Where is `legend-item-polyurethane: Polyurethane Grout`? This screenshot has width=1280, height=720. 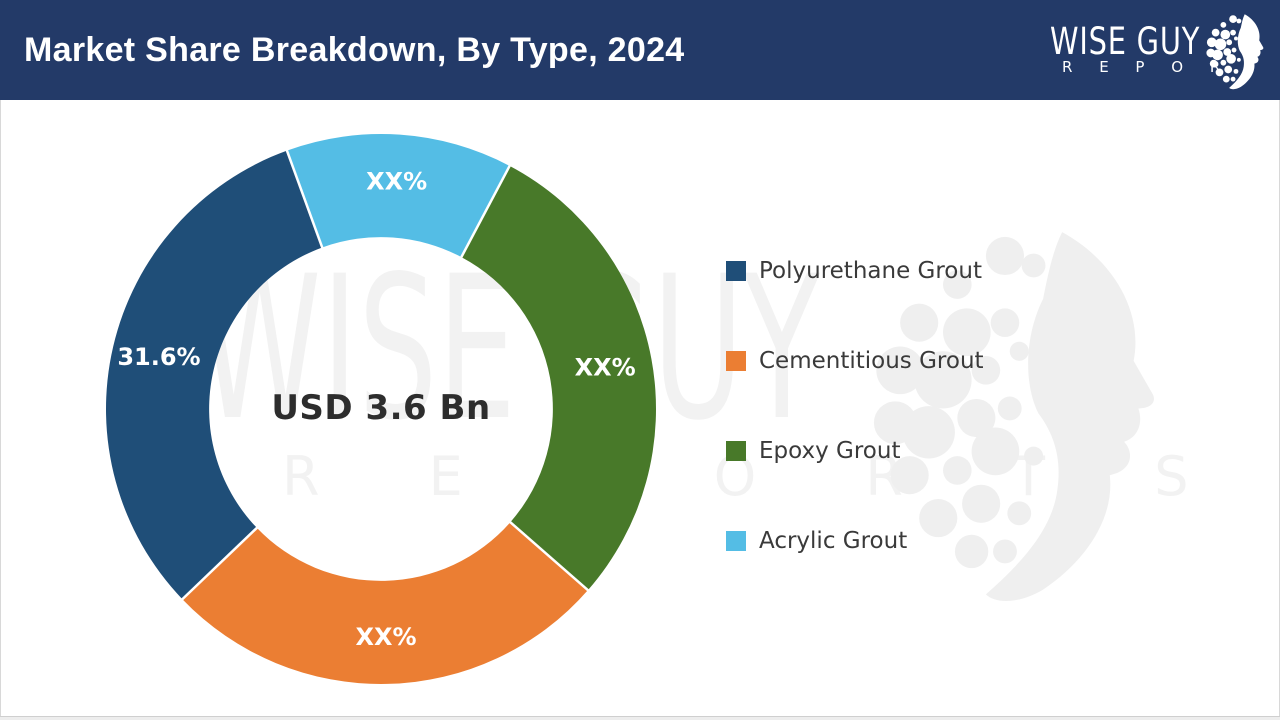
legend-item-polyurethane: Polyurethane Grout is located at coordinates (855, 271).